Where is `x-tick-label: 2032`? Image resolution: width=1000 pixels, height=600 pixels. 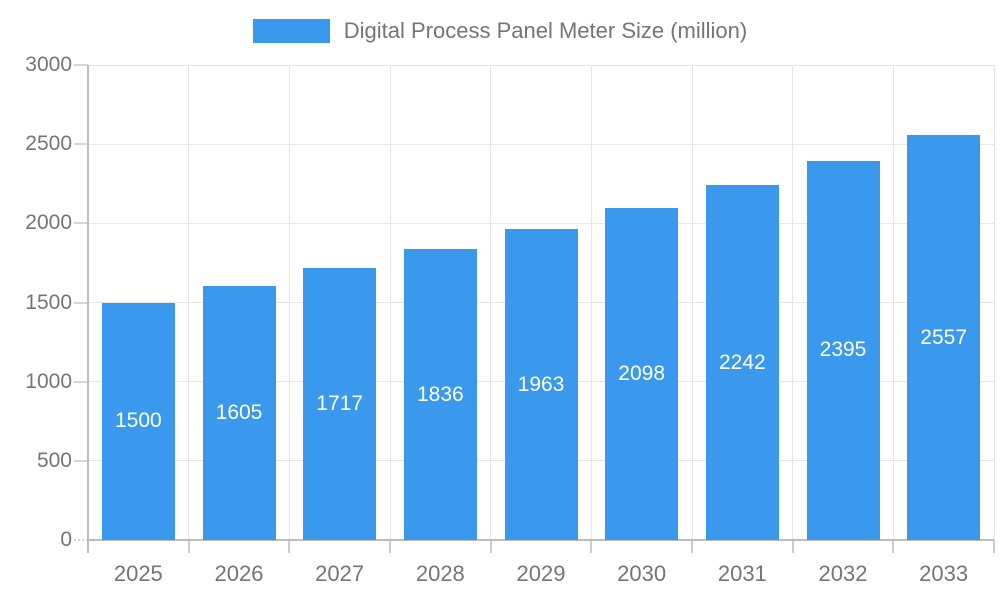
x-tick-label: 2032 is located at coordinates (843, 573).